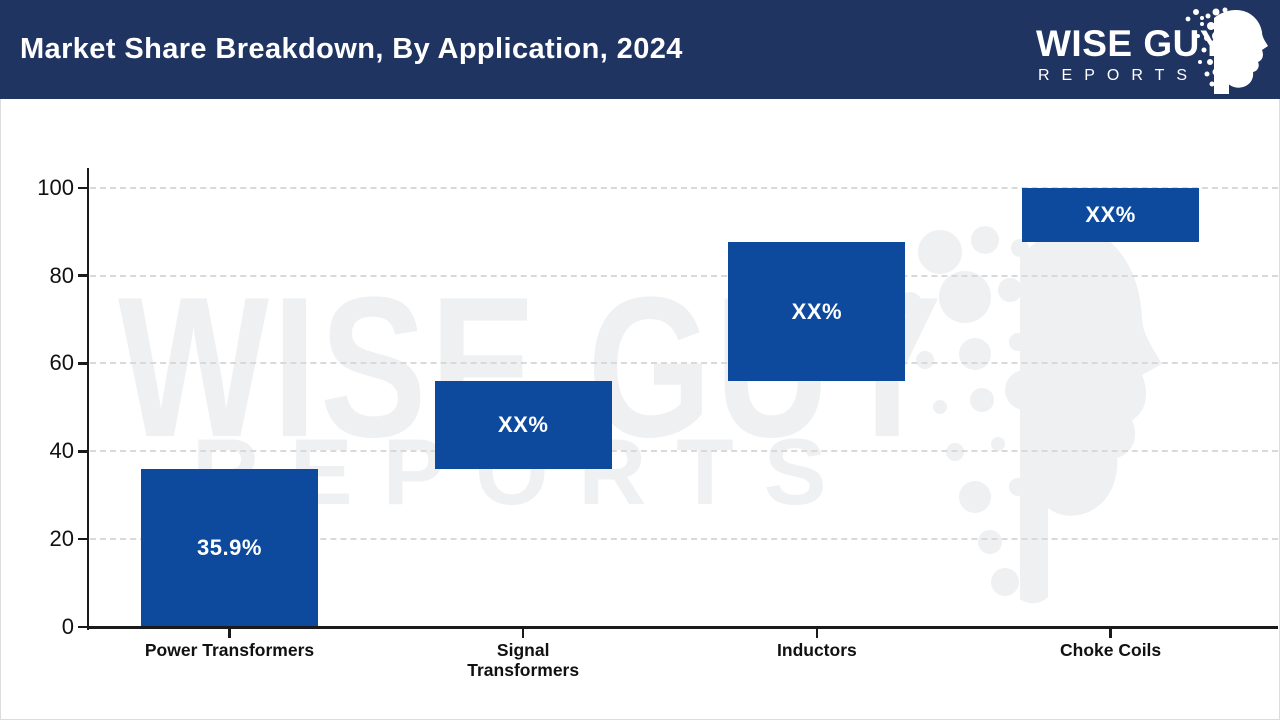 Image resolution: width=1280 pixels, height=720 pixels. What do you see at coordinates (67, 626) in the screenshot?
I see `y-axis-tick-label: 0` at bounding box center [67, 626].